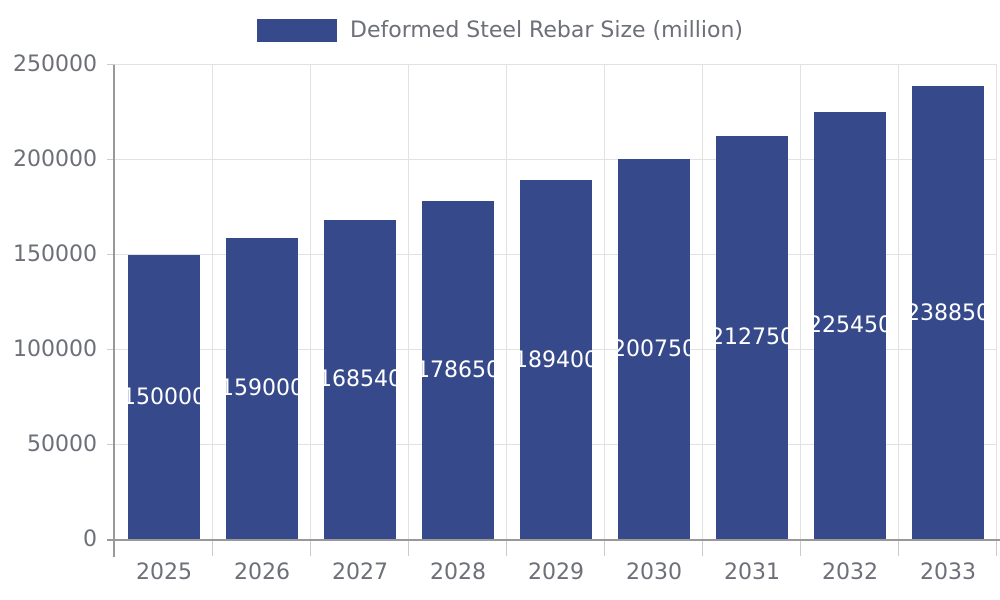  I want to click on y-axis-label: 150000, so click(55, 254).